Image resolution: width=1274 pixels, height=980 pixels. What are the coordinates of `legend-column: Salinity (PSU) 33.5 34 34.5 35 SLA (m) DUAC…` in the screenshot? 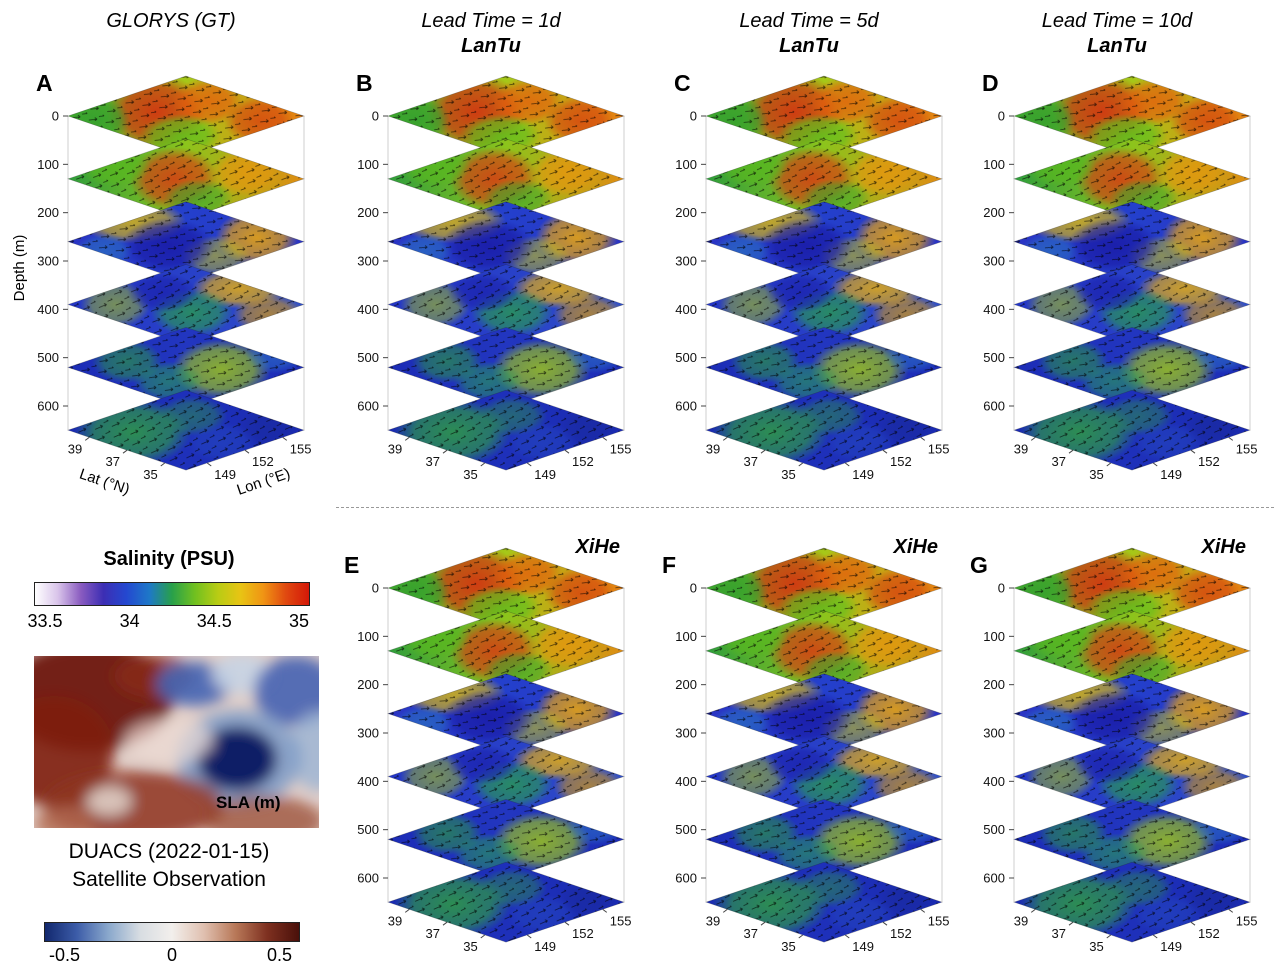 It's located at (169, 754).